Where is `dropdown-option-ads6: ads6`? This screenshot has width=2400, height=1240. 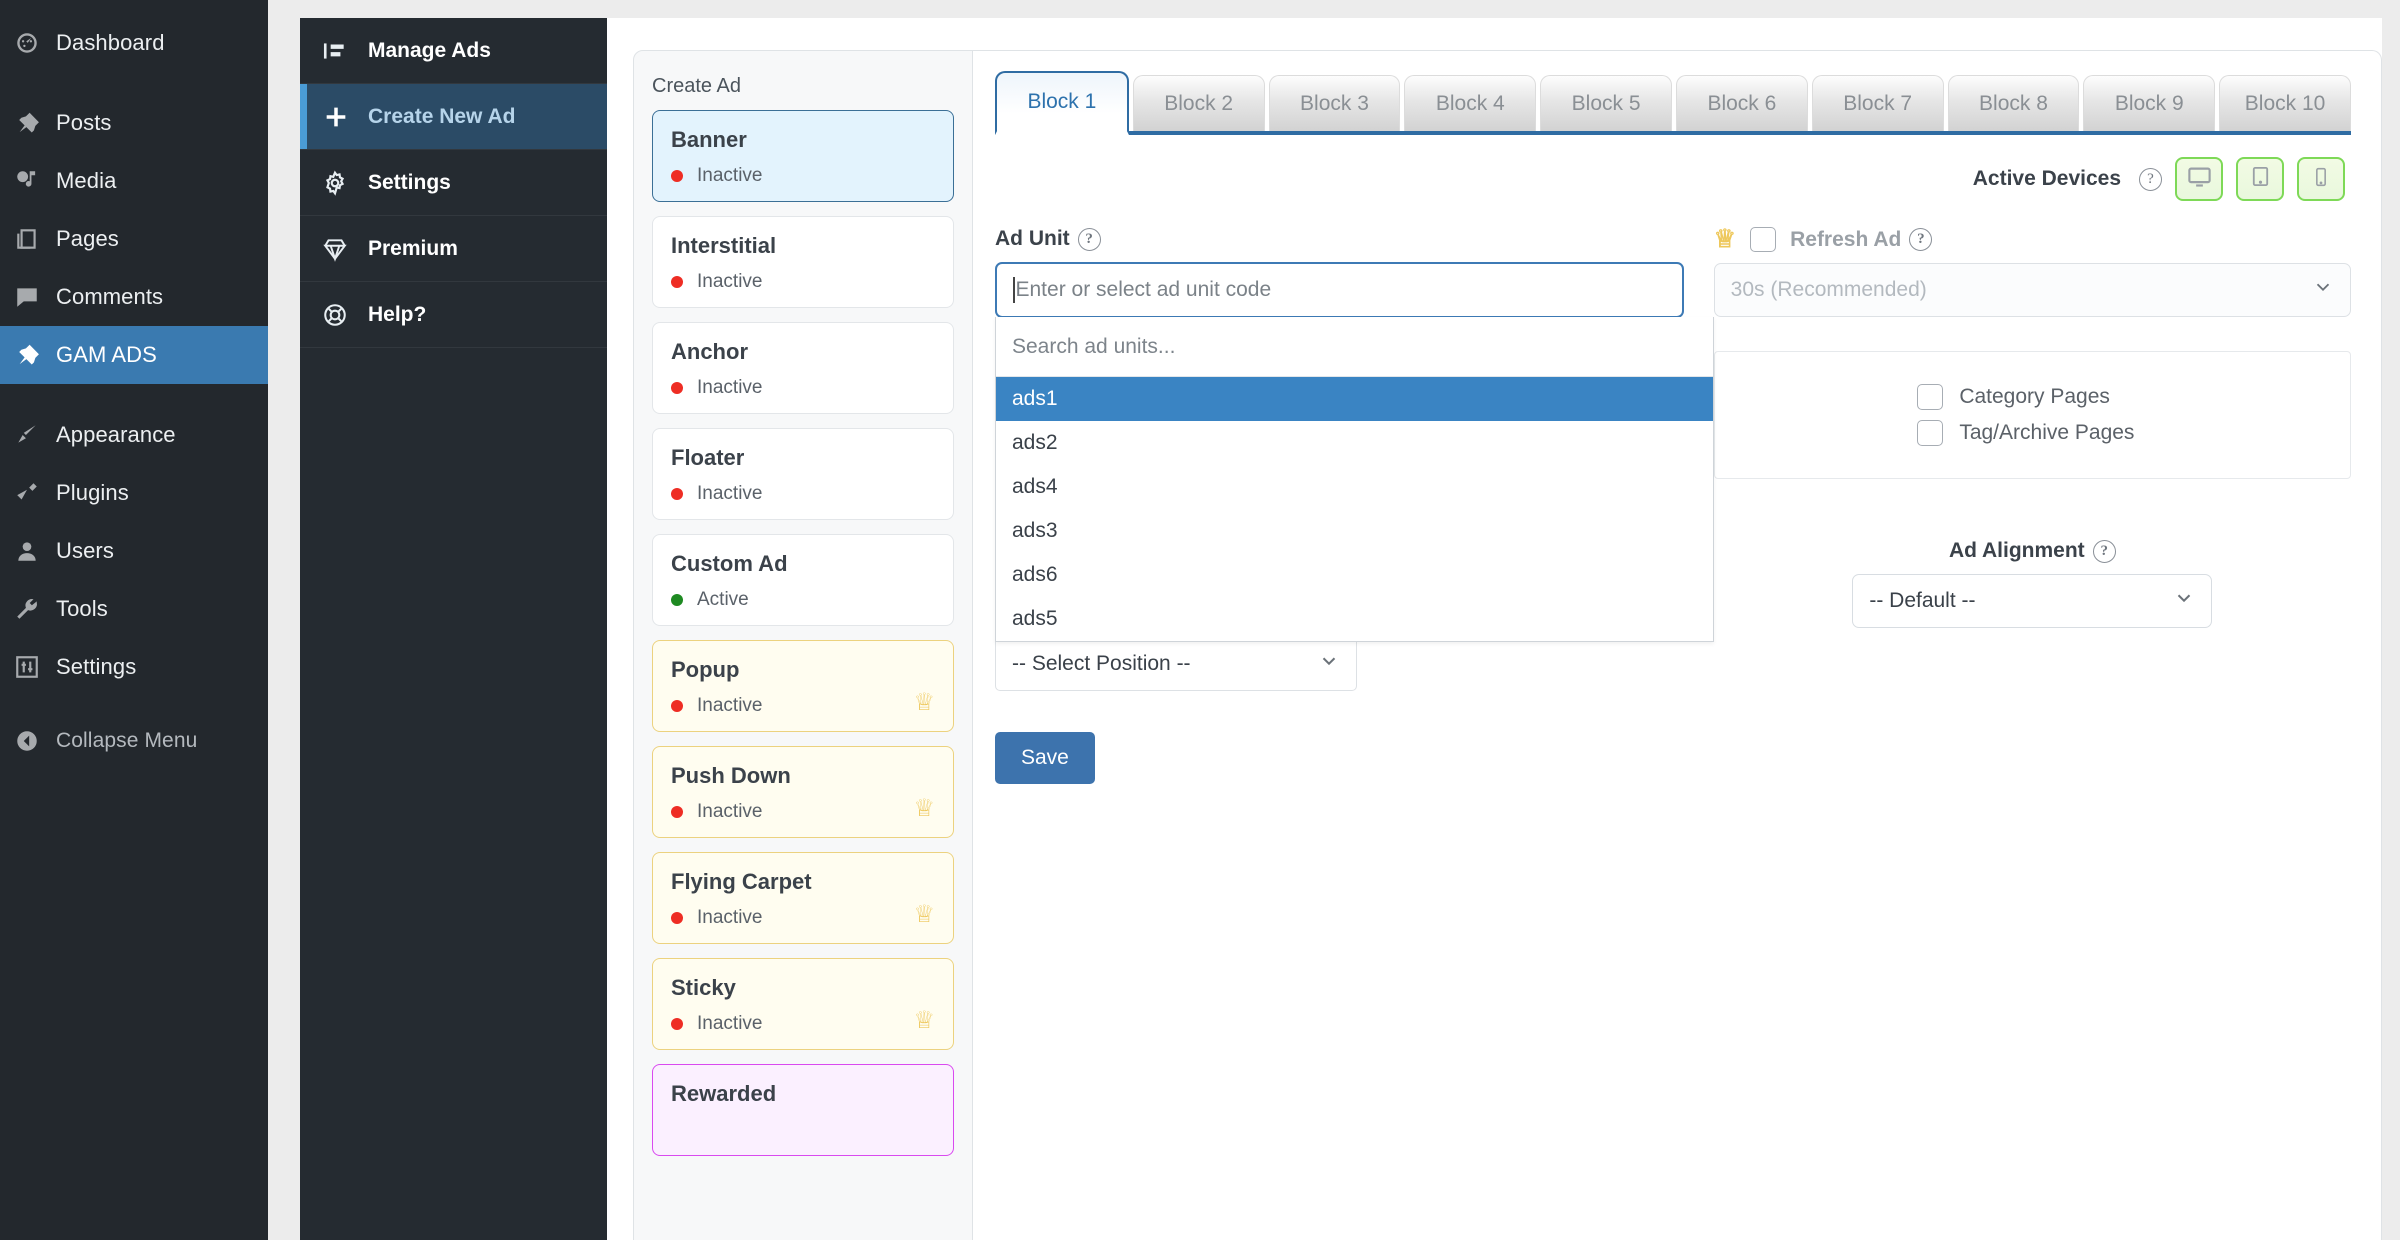
dropdown-option-ads6: ads6 is located at coordinates (1354, 575).